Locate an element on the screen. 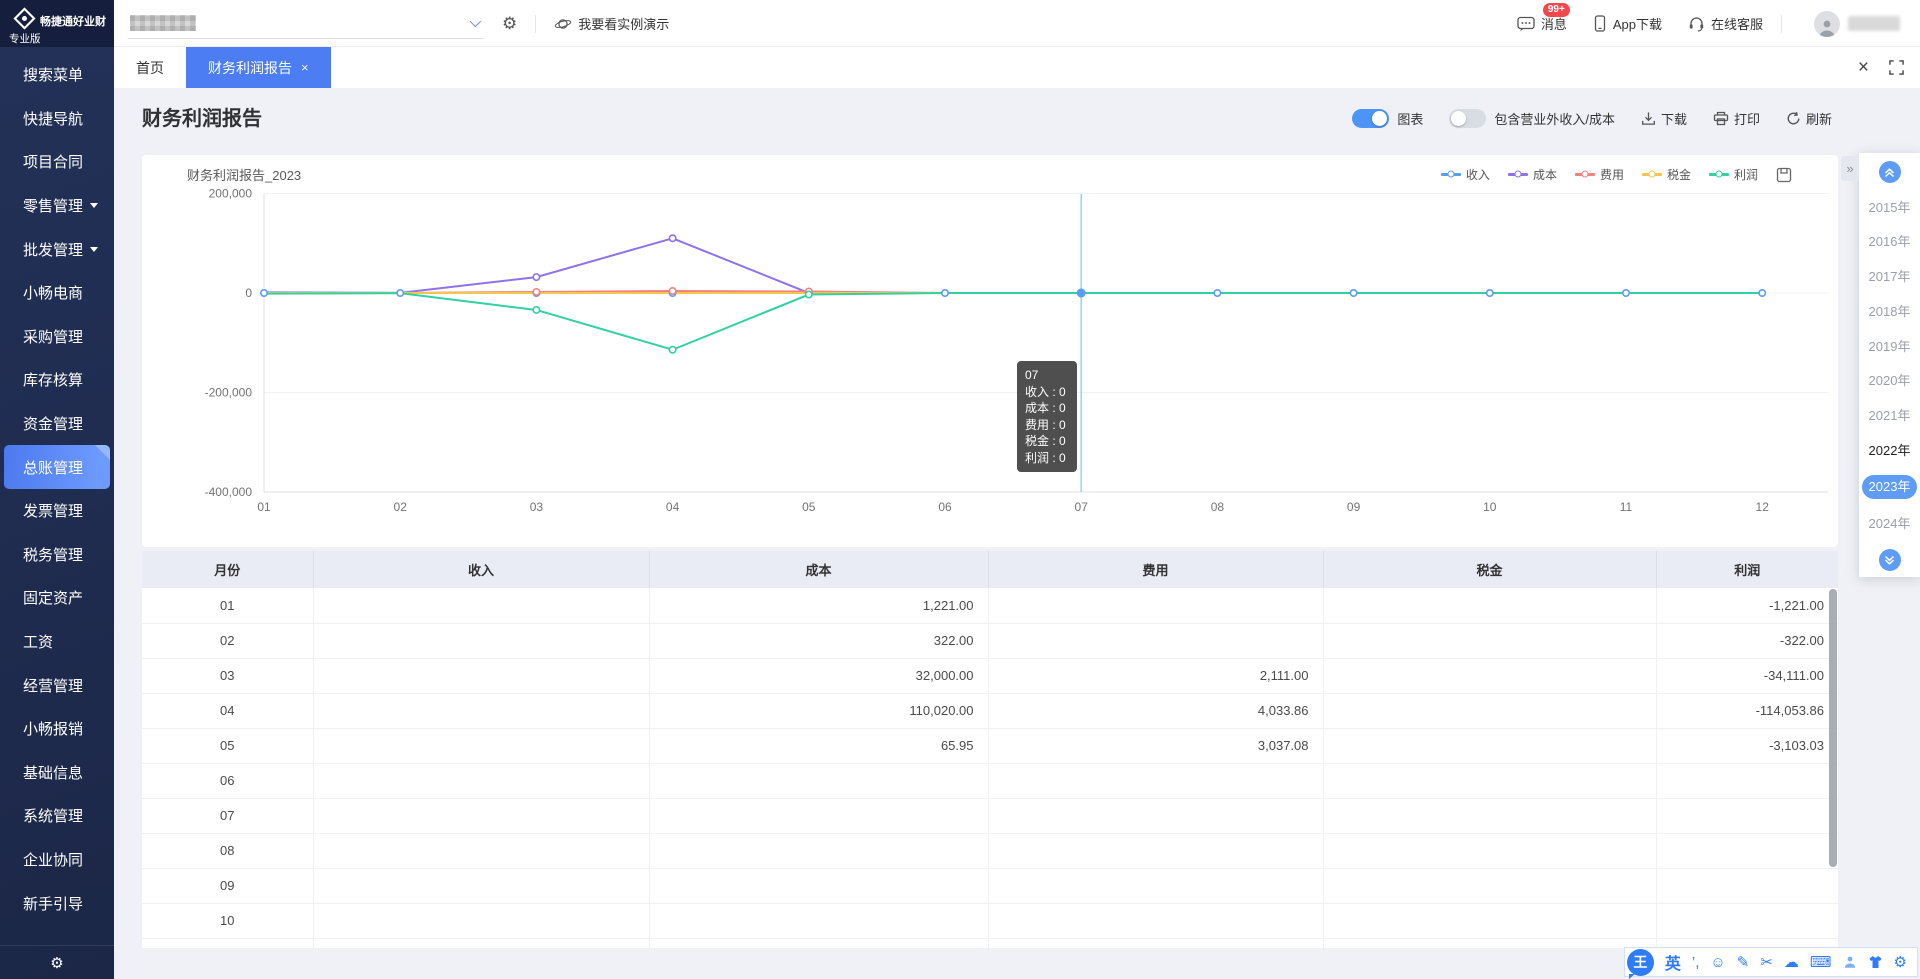 The width and height of the screenshot is (1920, 979). sidebar-item-发票管理: 发票管理 is located at coordinates (57, 511).